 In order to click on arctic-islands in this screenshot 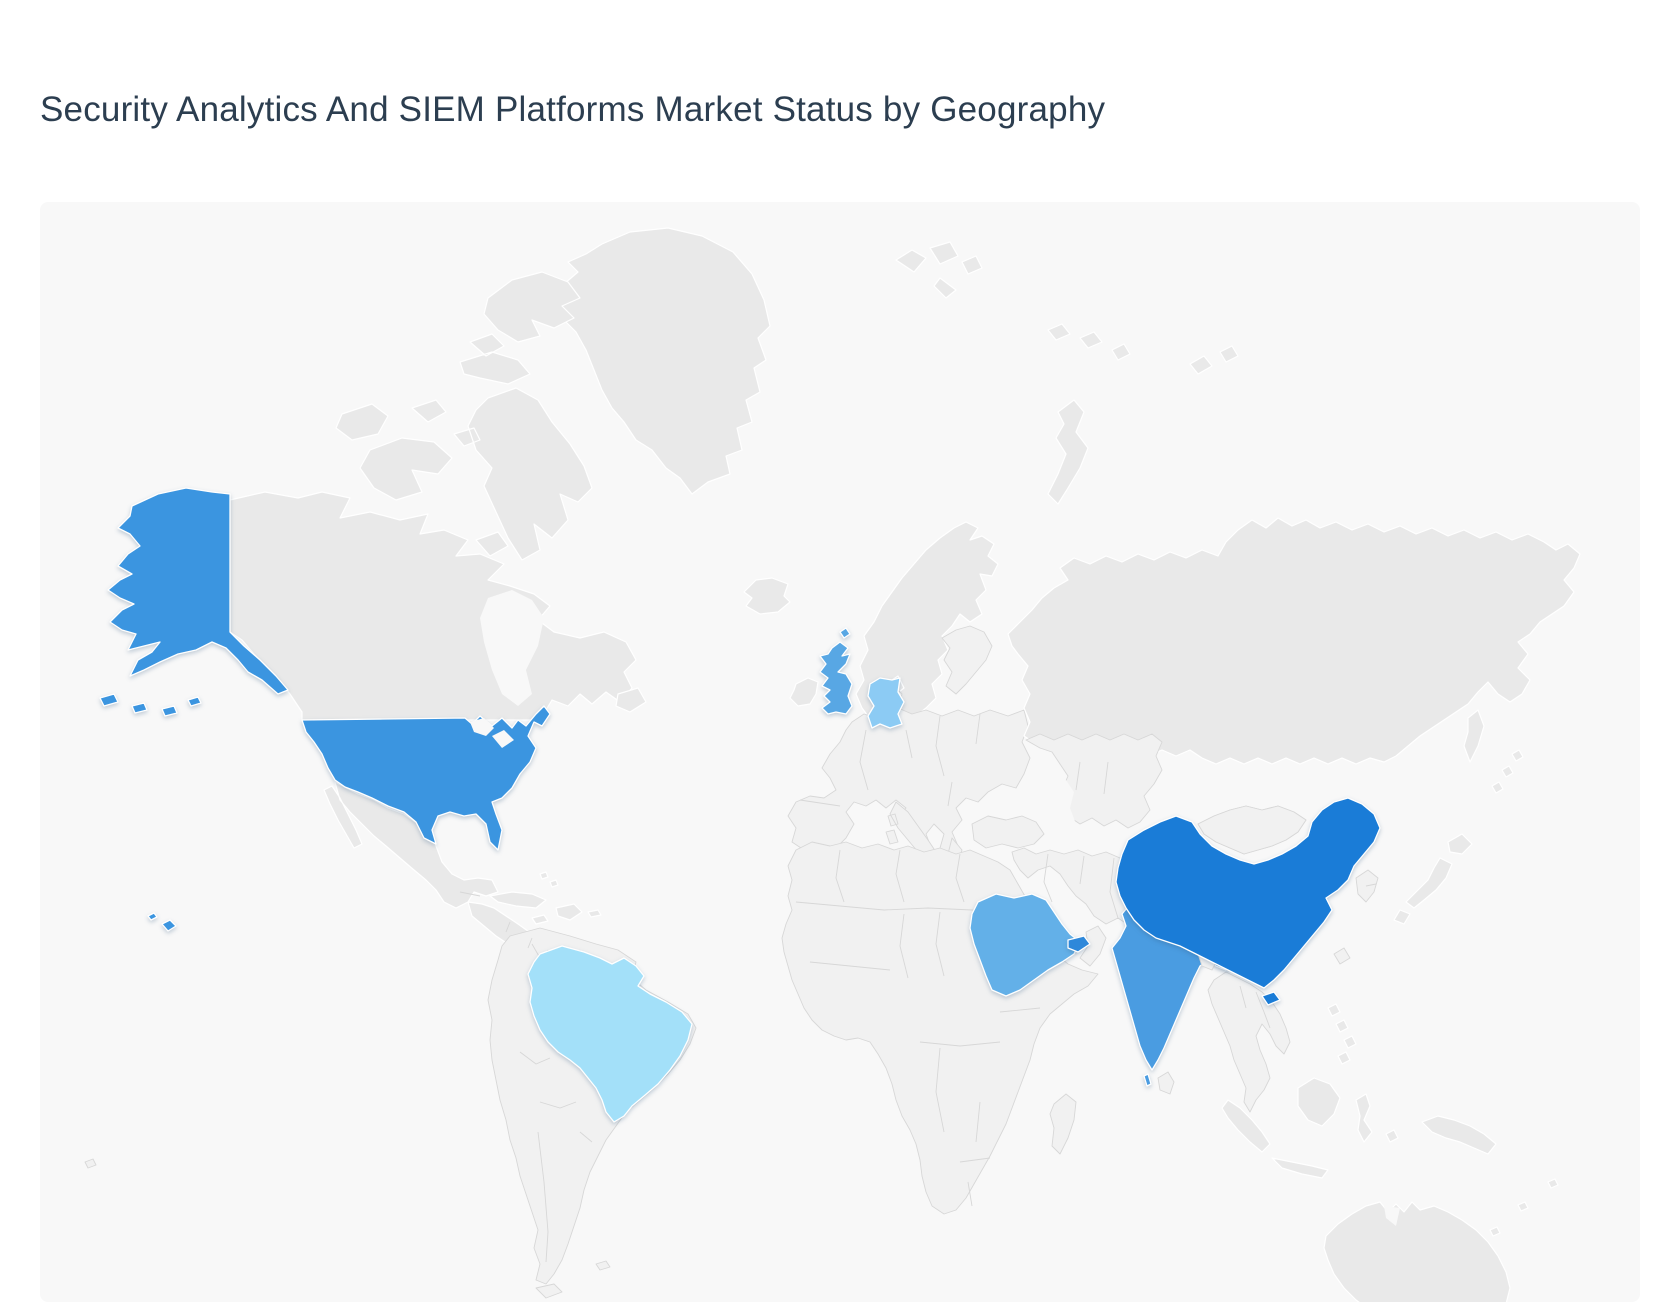, I will do `click(1067, 373)`.